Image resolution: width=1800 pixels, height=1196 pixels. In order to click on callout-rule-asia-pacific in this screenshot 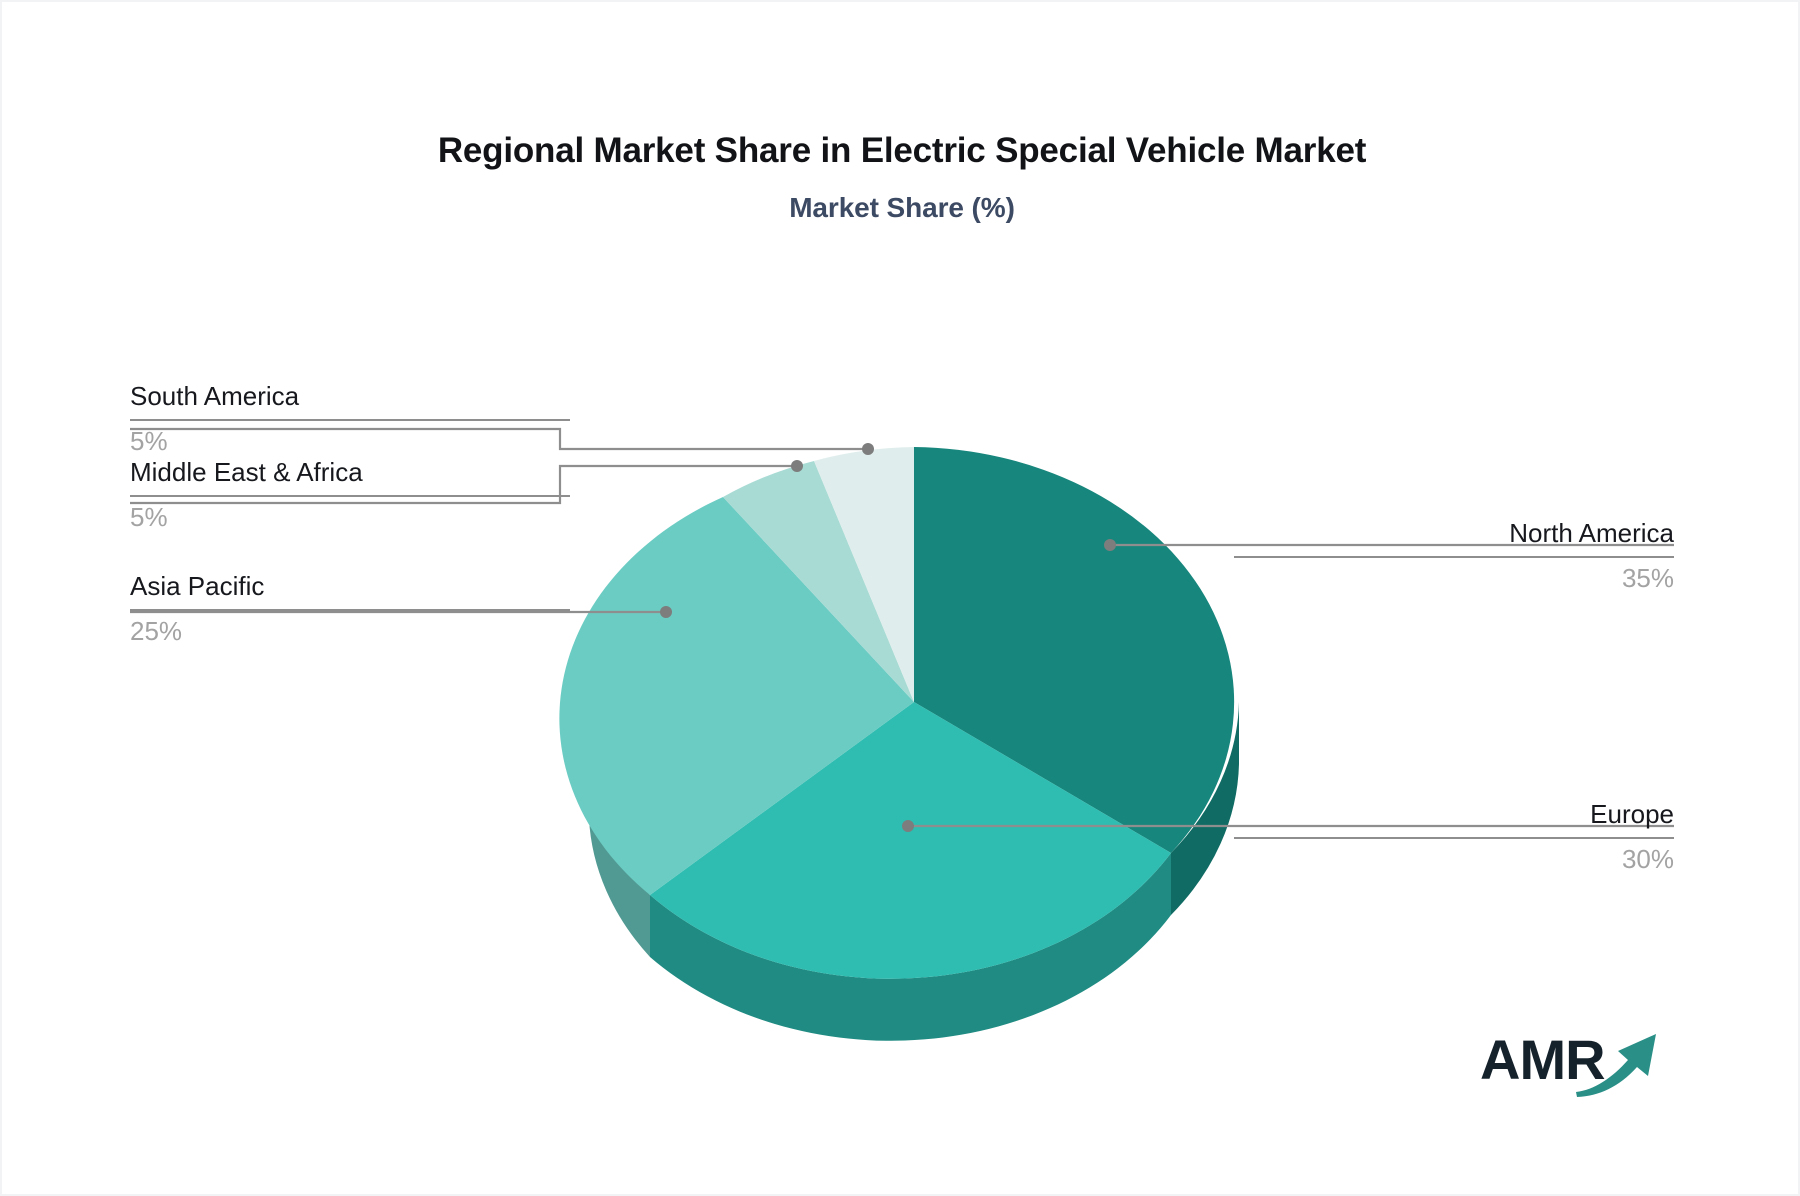, I will do `click(350, 609)`.